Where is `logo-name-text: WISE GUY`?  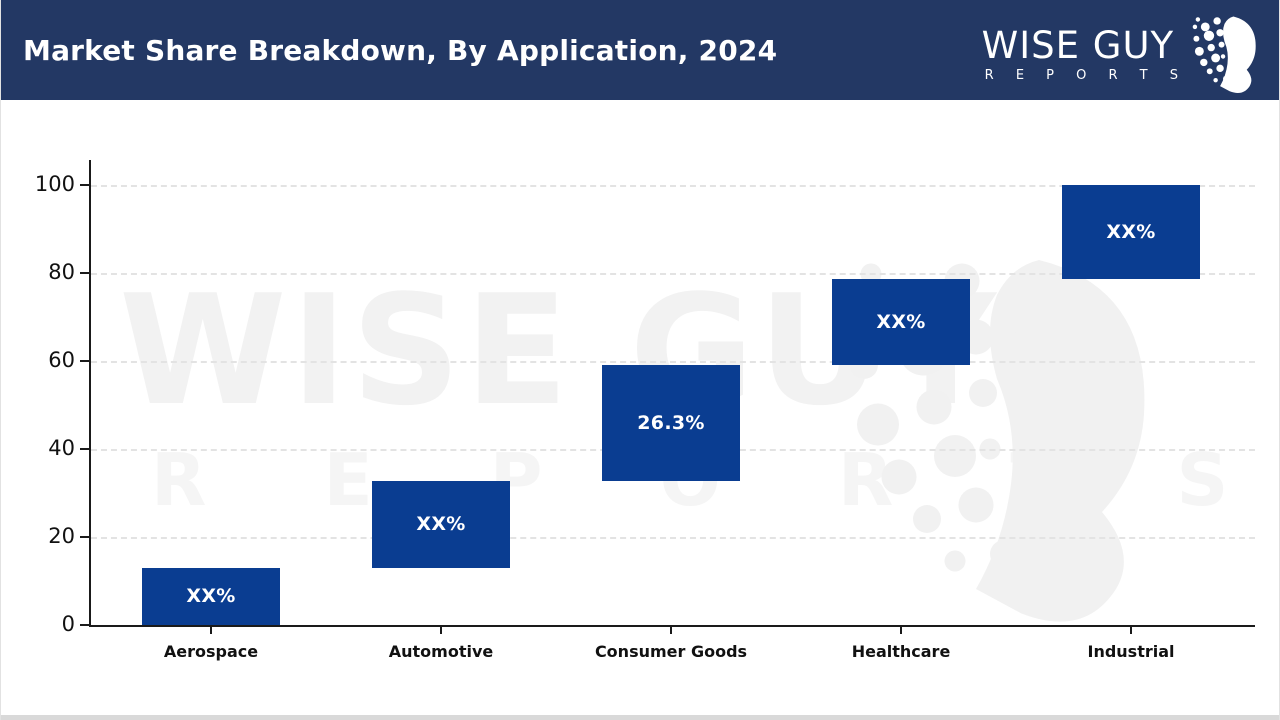
logo-name-text: WISE GUY is located at coordinates (1078, 45).